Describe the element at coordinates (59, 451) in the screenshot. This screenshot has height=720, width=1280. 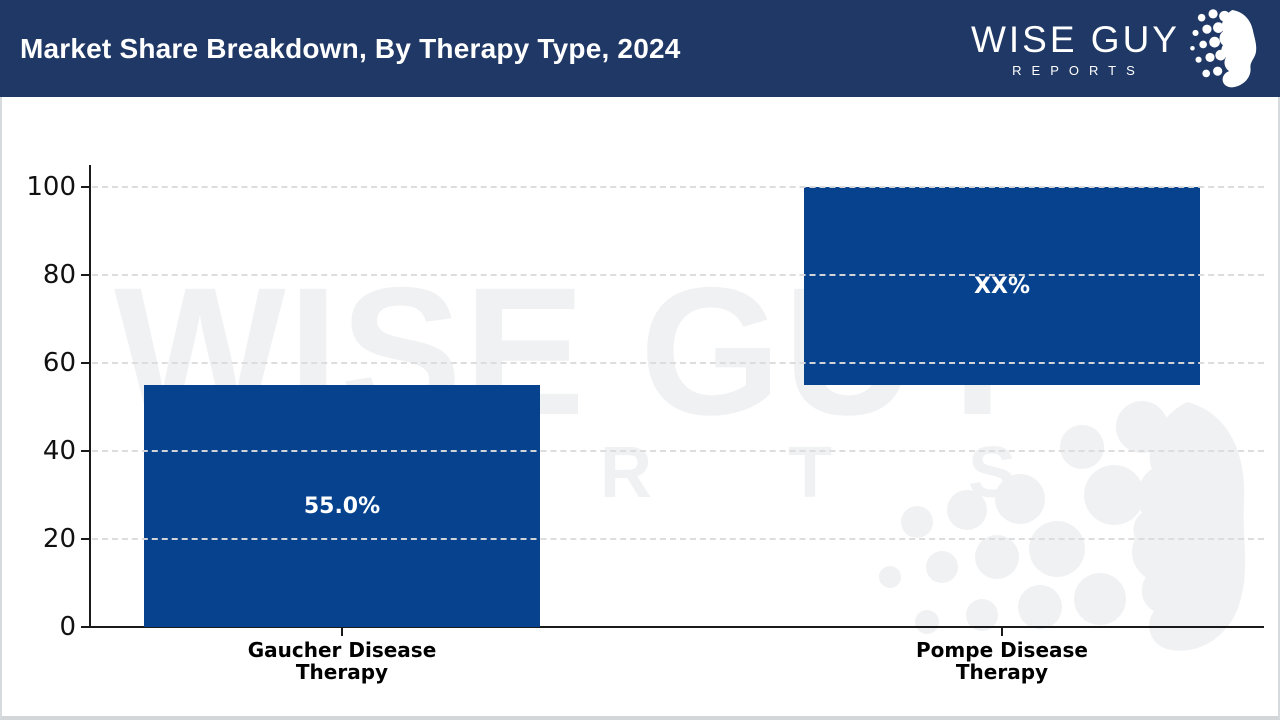
I see `y-tick-label: 40` at that location.